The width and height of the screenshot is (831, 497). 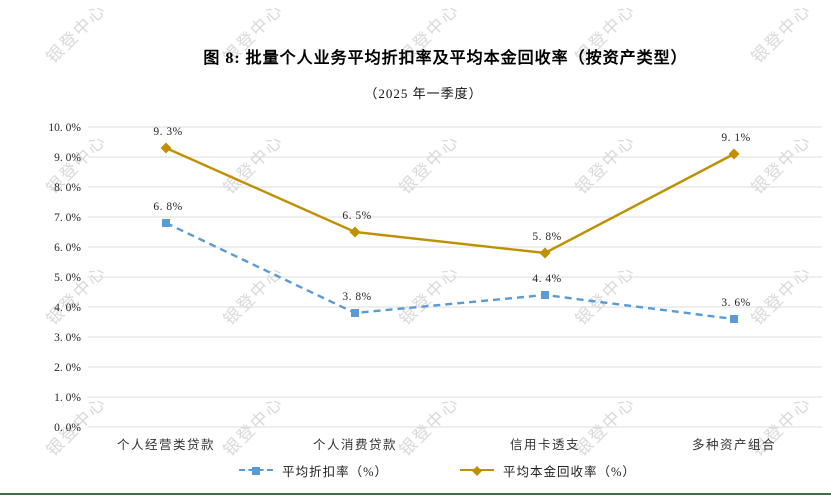 What do you see at coordinates (67, 428) in the screenshot?
I see `y-axis-tick-label: 0. 0%` at bounding box center [67, 428].